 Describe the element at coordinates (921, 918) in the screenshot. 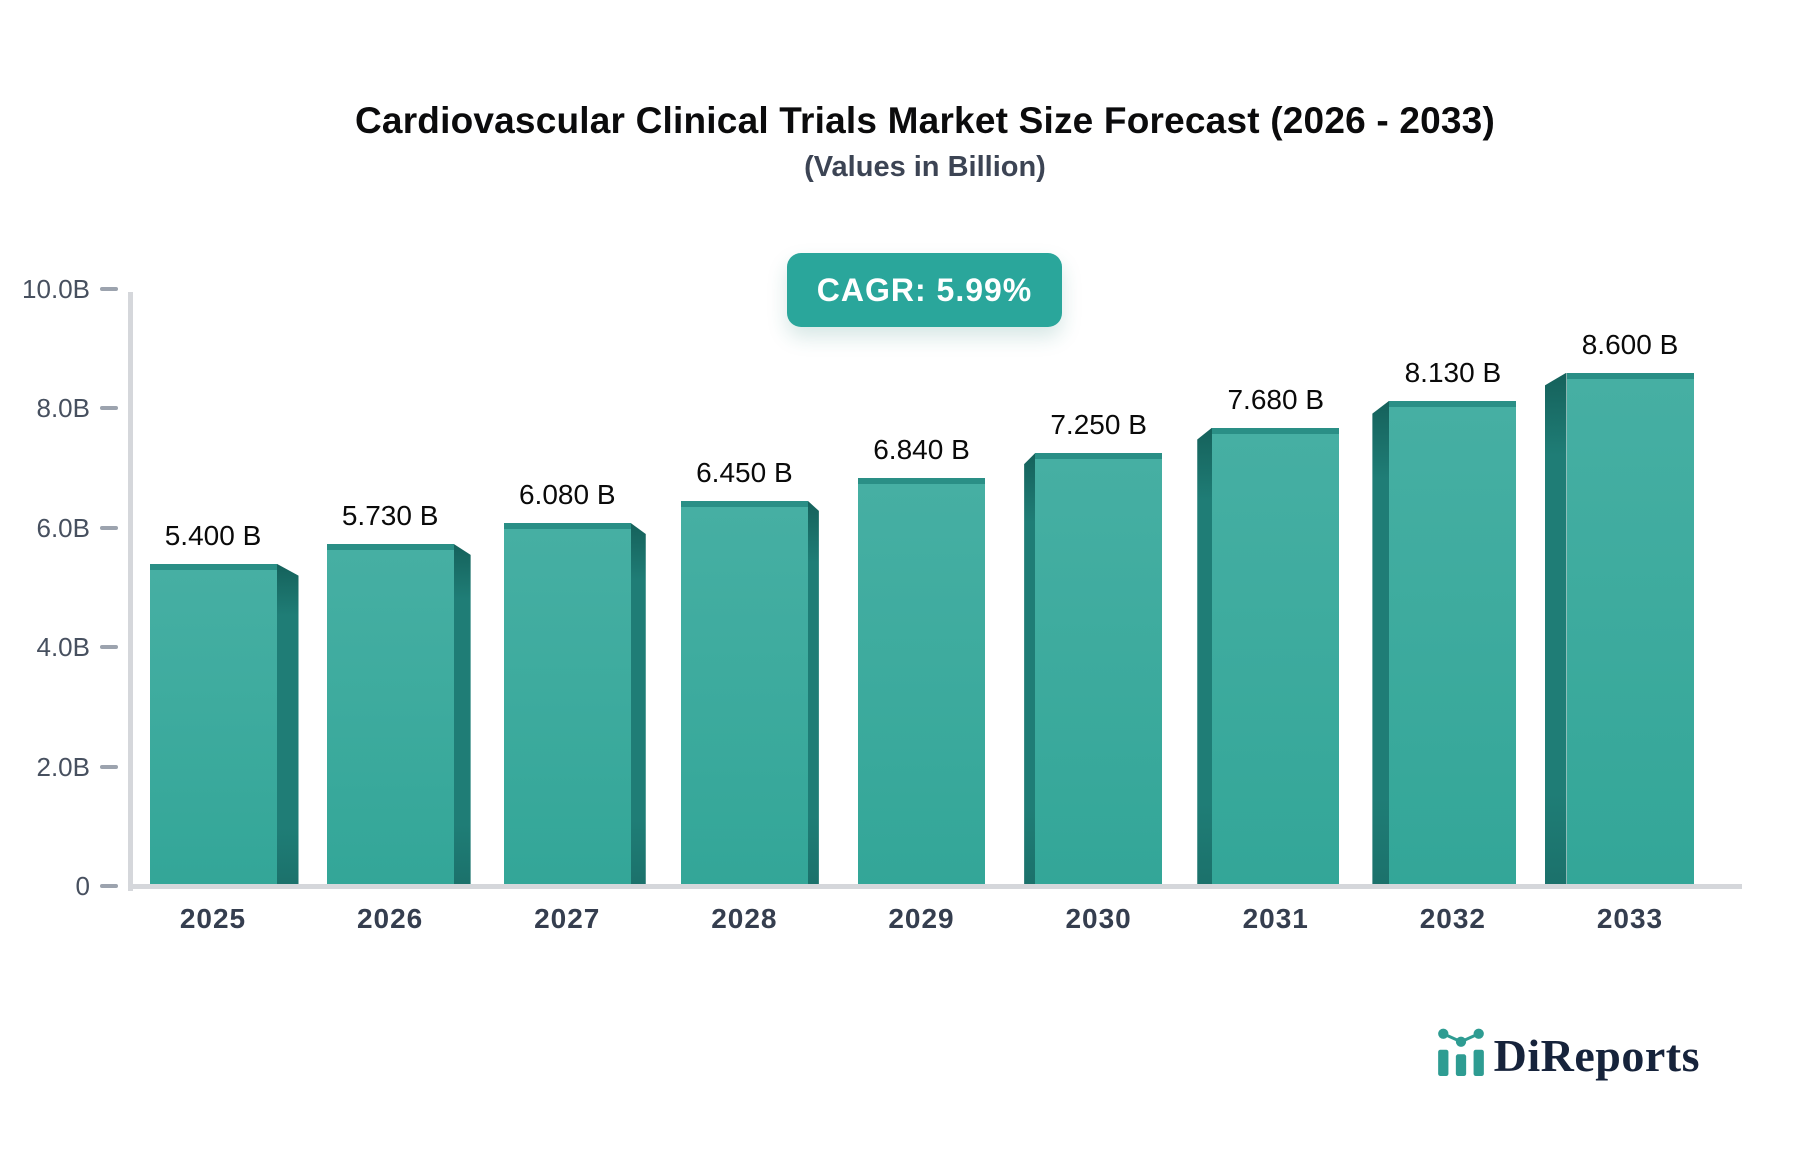

I see `x-axis-label: 2029` at that location.